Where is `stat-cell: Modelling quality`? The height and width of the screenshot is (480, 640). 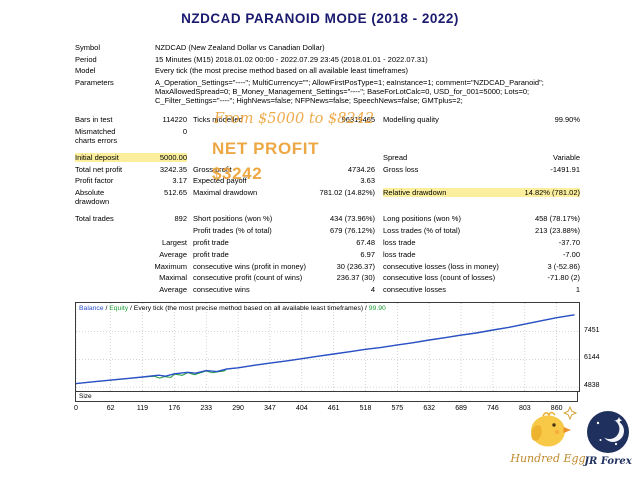 stat-cell: Modelling quality is located at coordinates (411, 119).